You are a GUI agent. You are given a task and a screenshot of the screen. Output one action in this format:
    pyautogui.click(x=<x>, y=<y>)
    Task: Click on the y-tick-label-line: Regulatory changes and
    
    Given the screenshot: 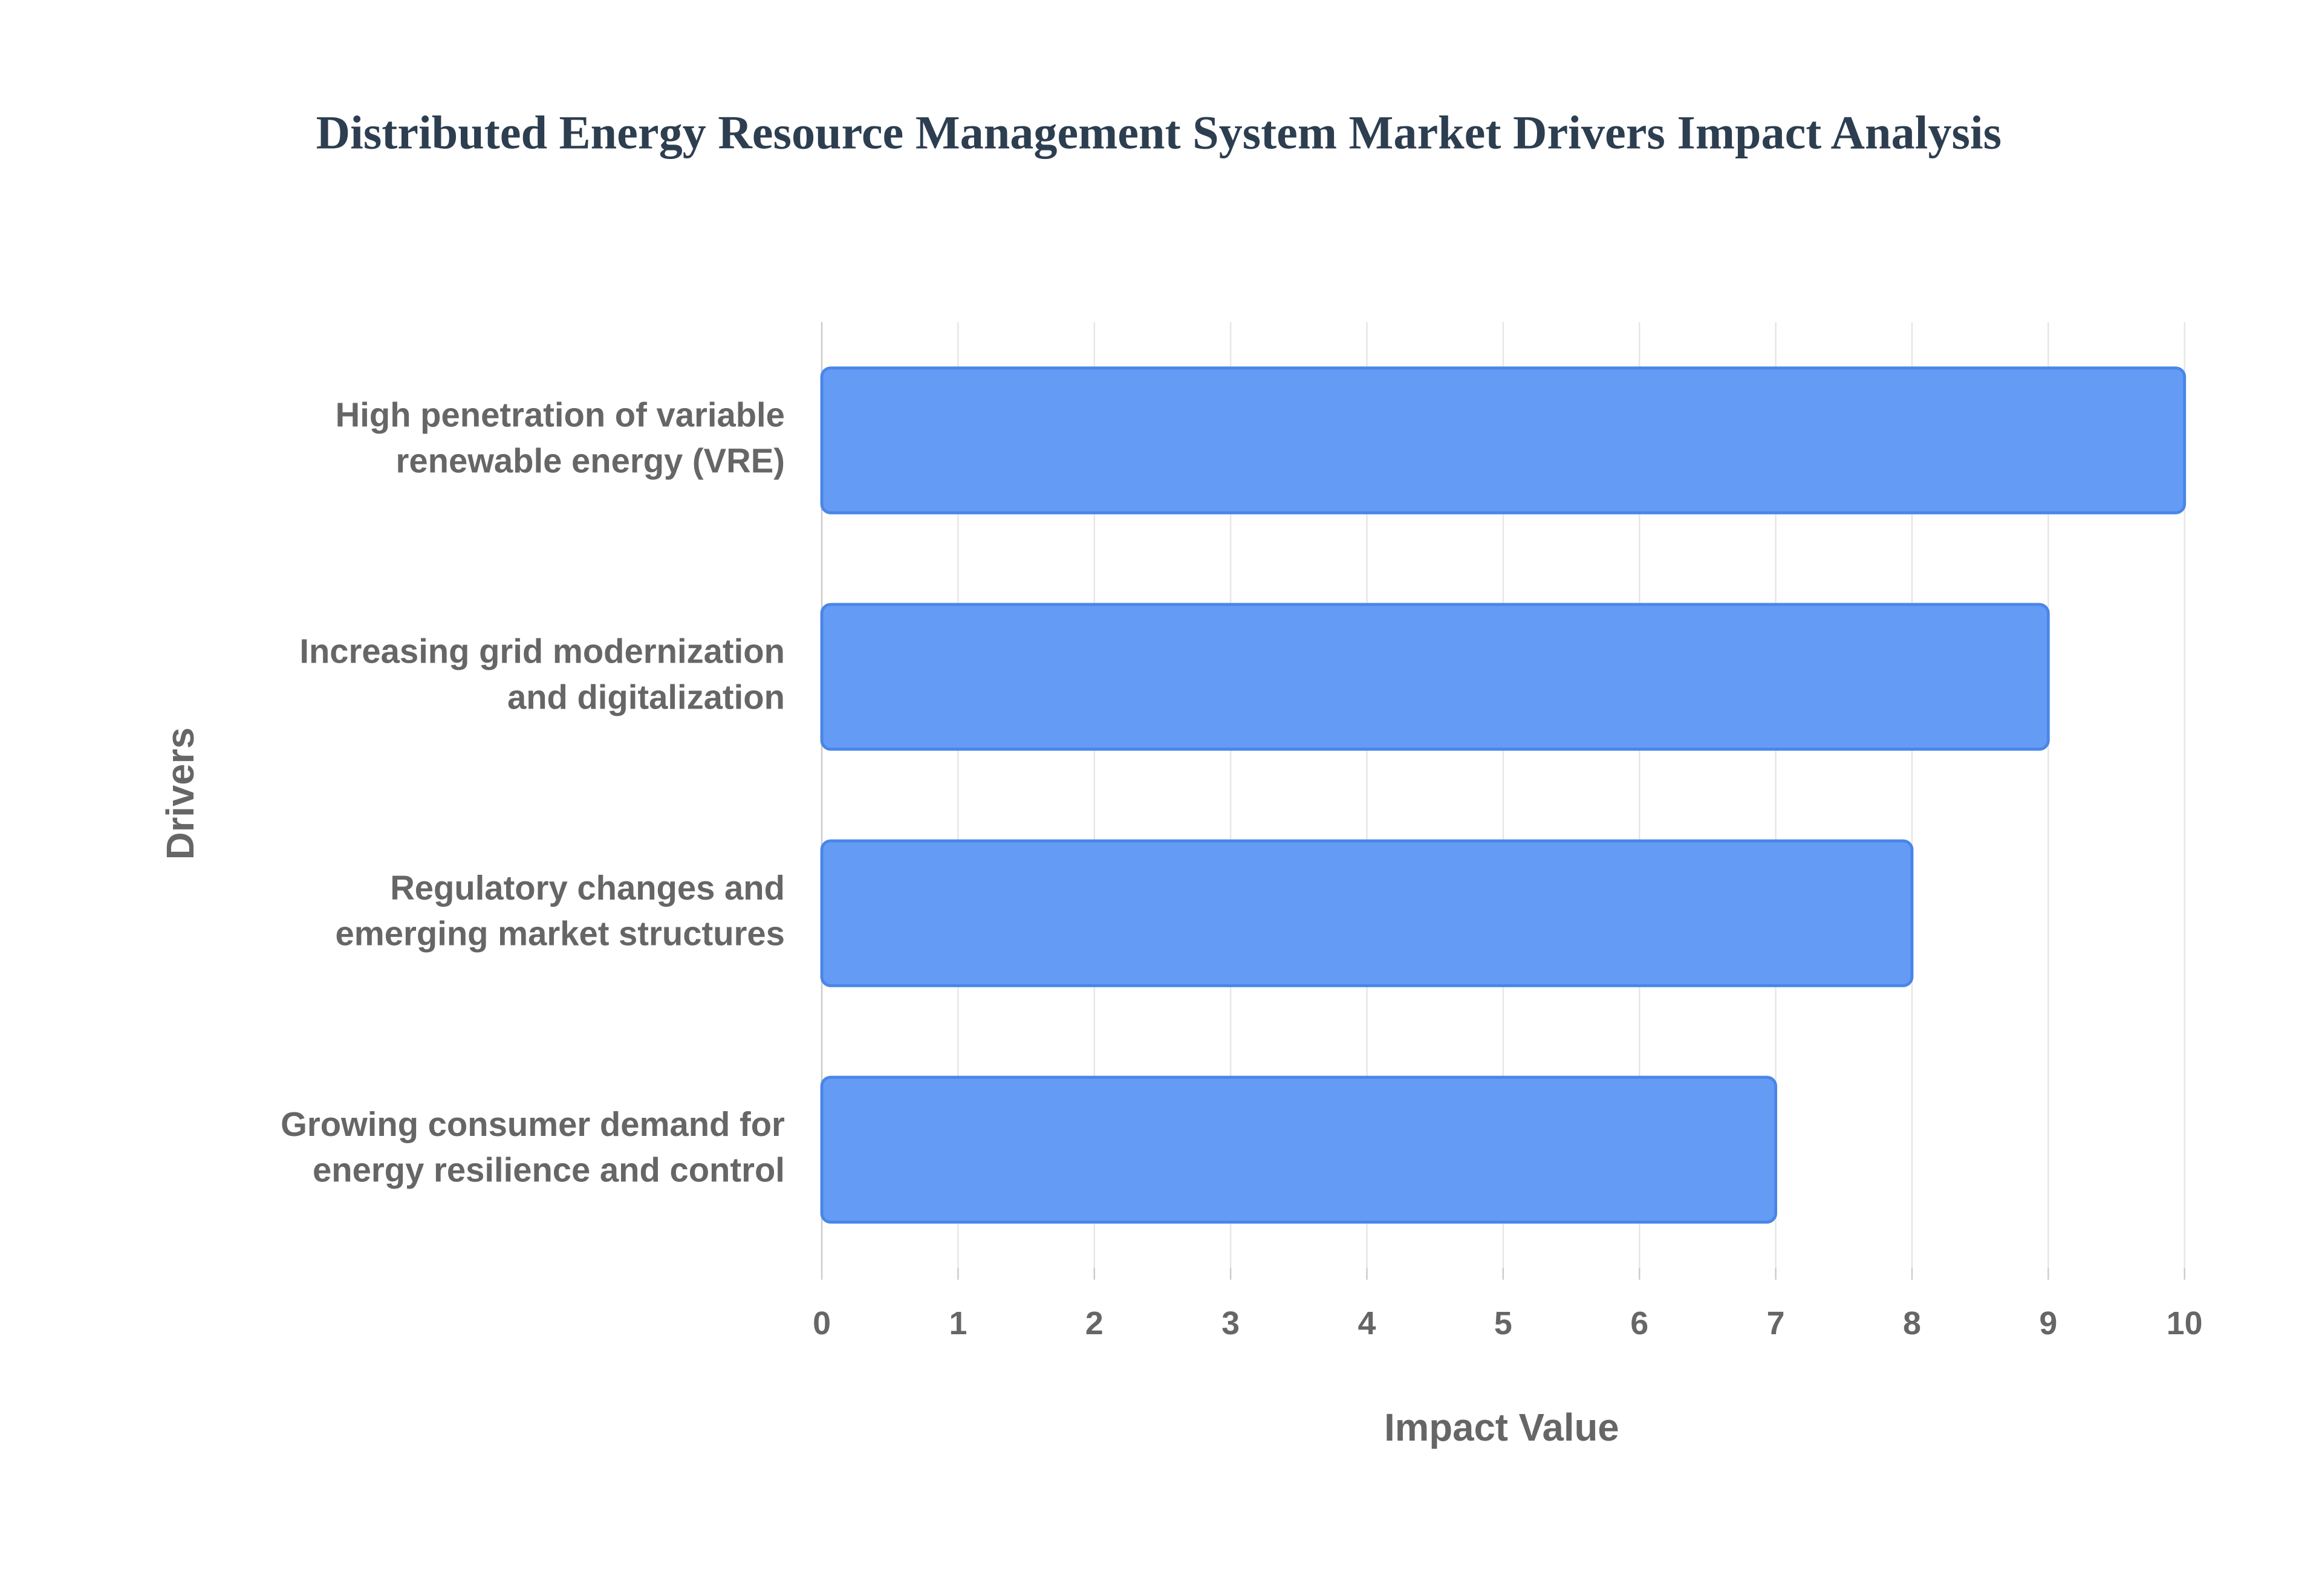 What is the action you would take?
    pyautogui.click(x=587, y=888)
    